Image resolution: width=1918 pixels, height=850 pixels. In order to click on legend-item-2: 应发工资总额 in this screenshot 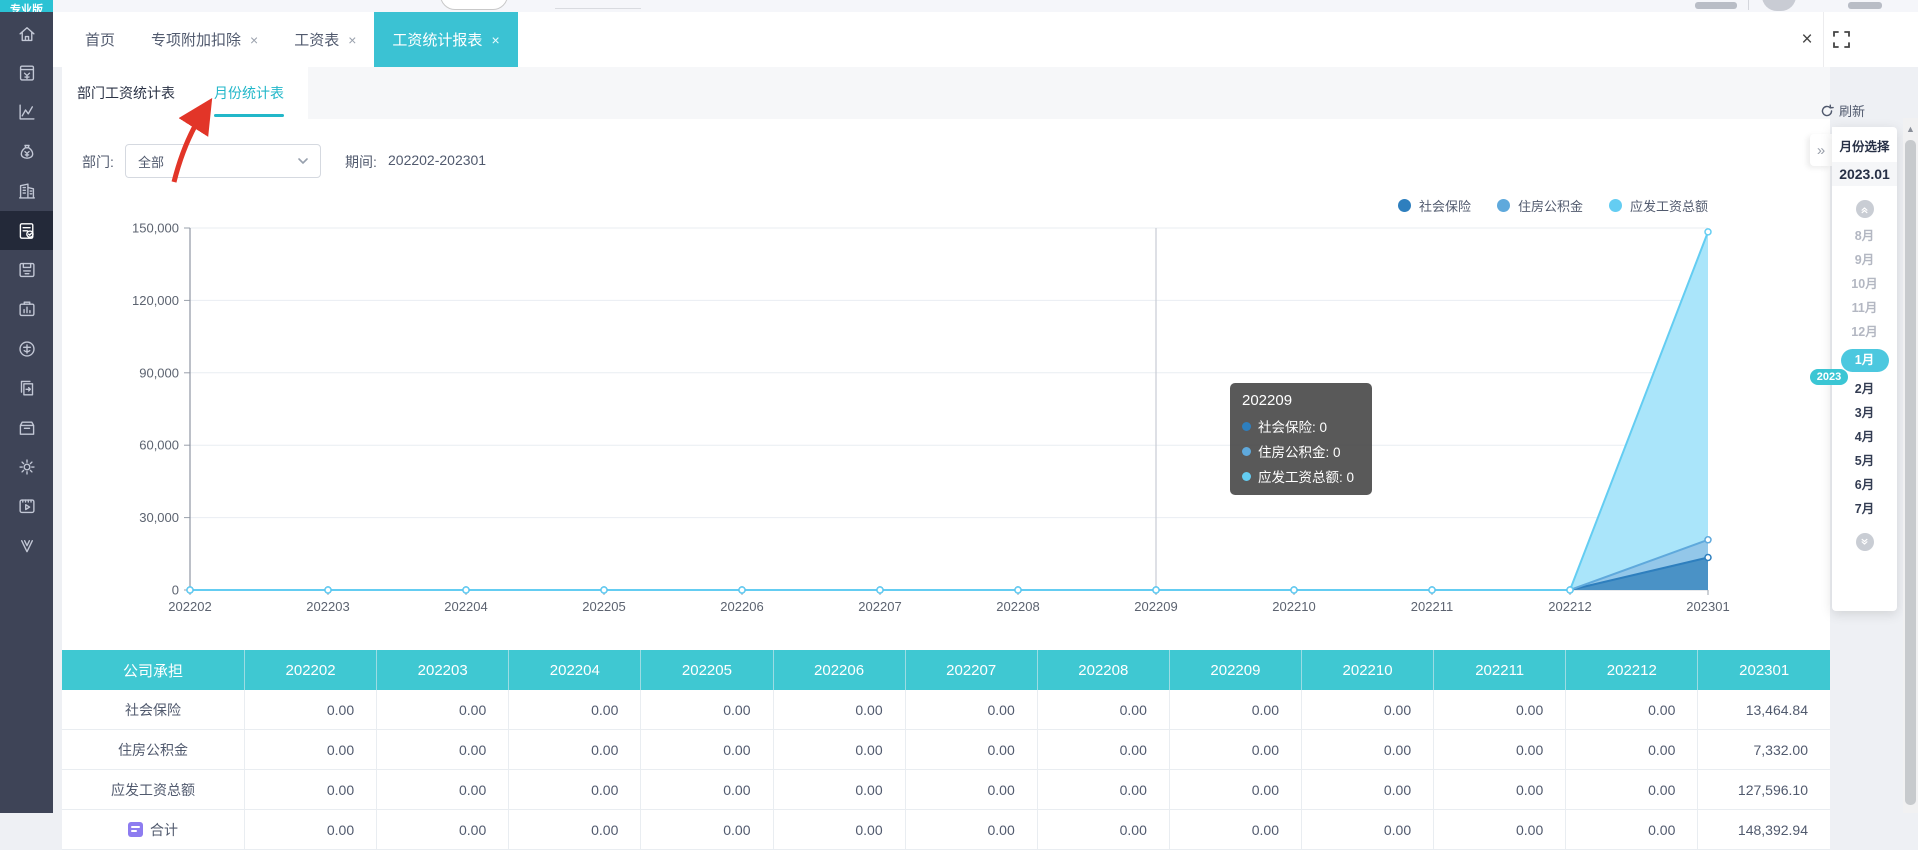, I will do `click(1658, 205)`.